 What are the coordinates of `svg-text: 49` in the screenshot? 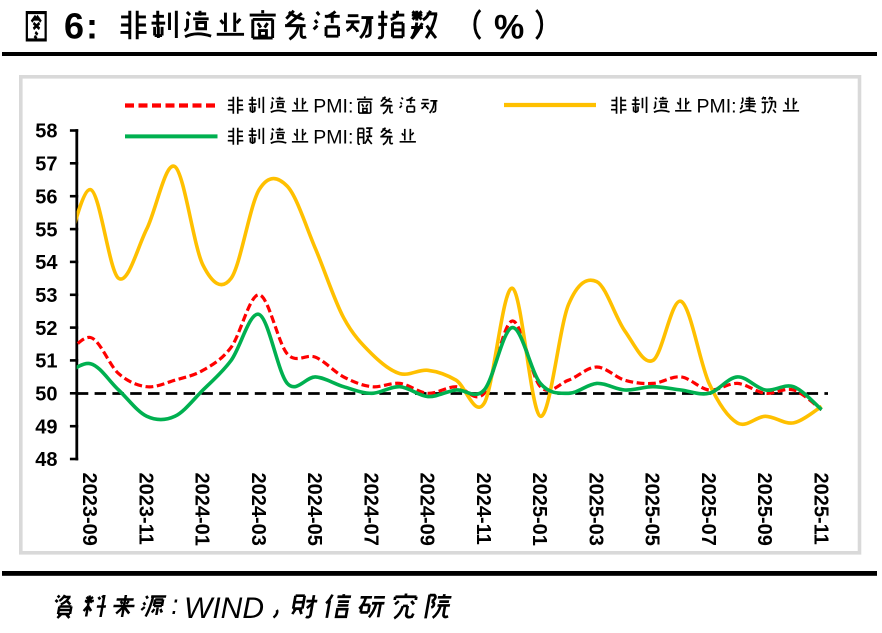 It's located at (46, 427).